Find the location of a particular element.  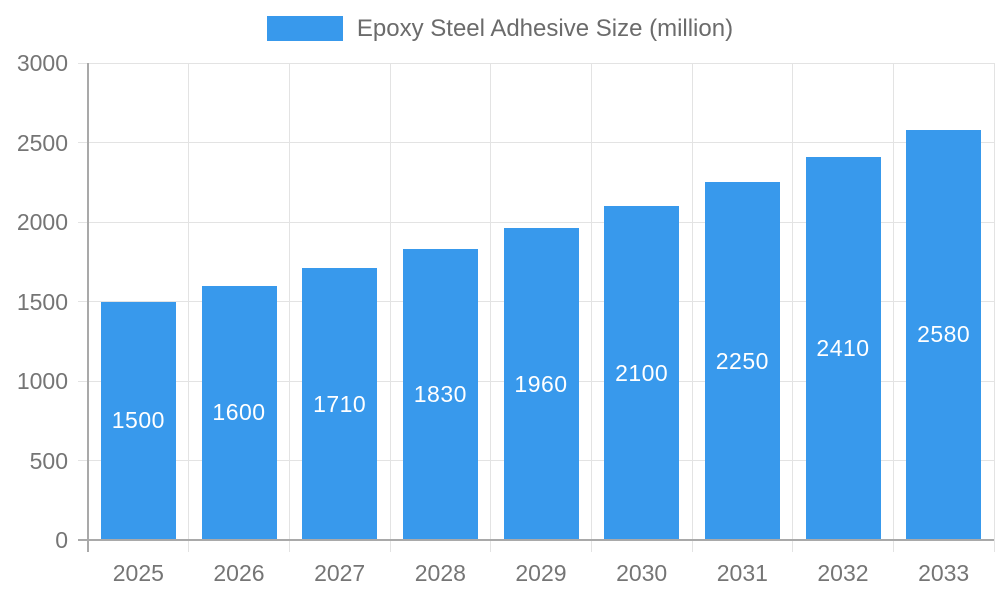

bar: 1960 is located at coordinates (541, 384).